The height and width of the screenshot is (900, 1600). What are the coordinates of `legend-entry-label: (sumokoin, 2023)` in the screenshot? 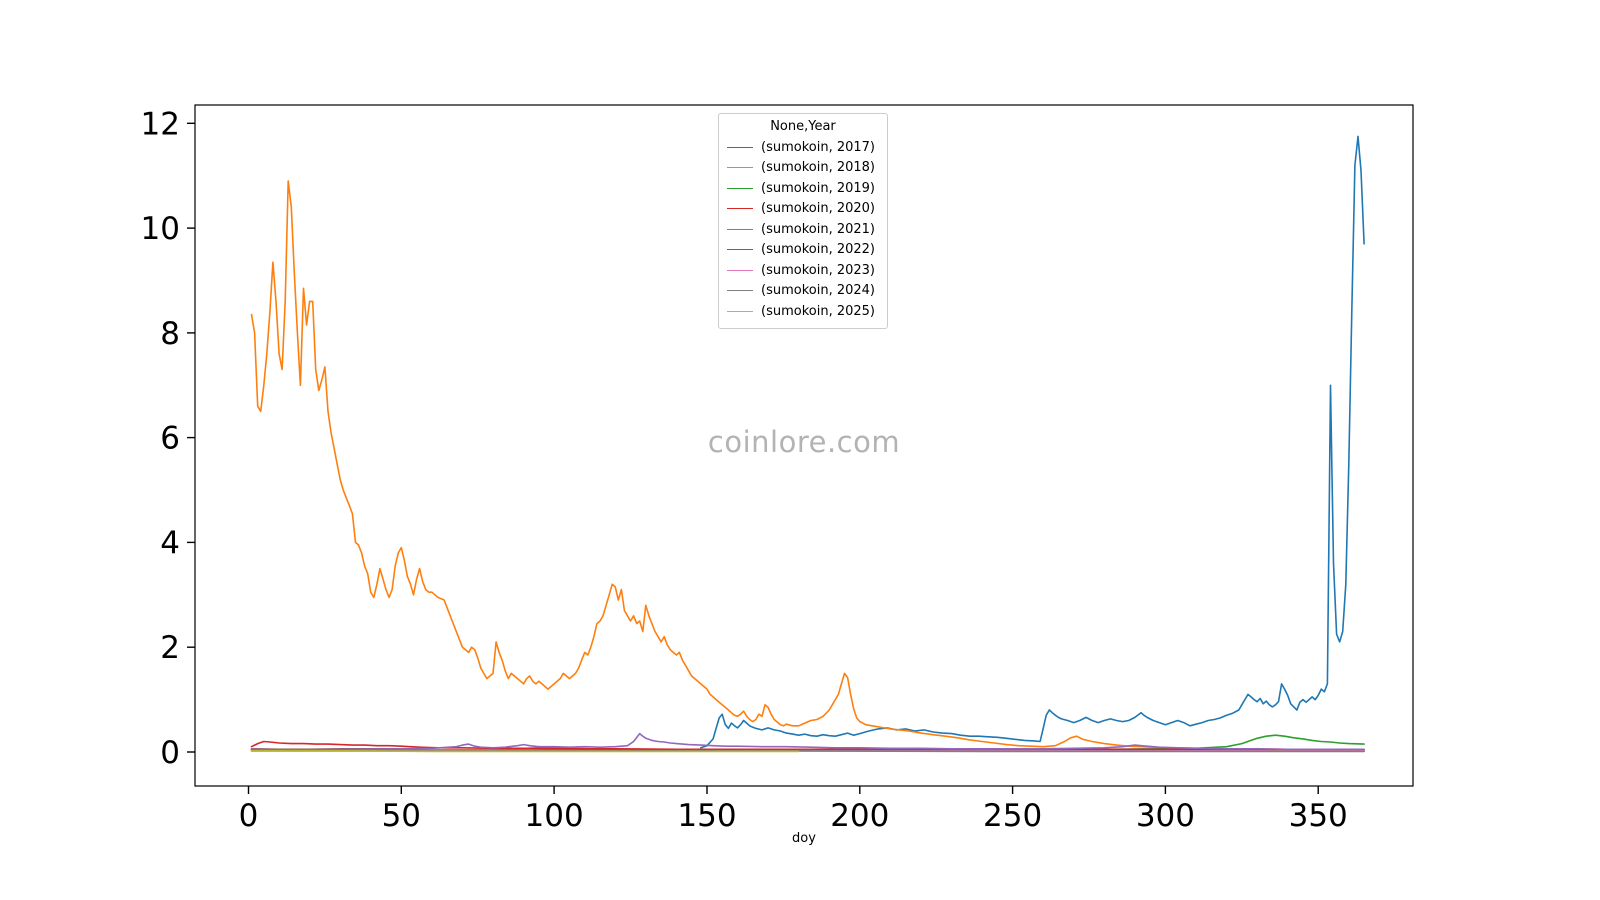 It's located at (818, 270).